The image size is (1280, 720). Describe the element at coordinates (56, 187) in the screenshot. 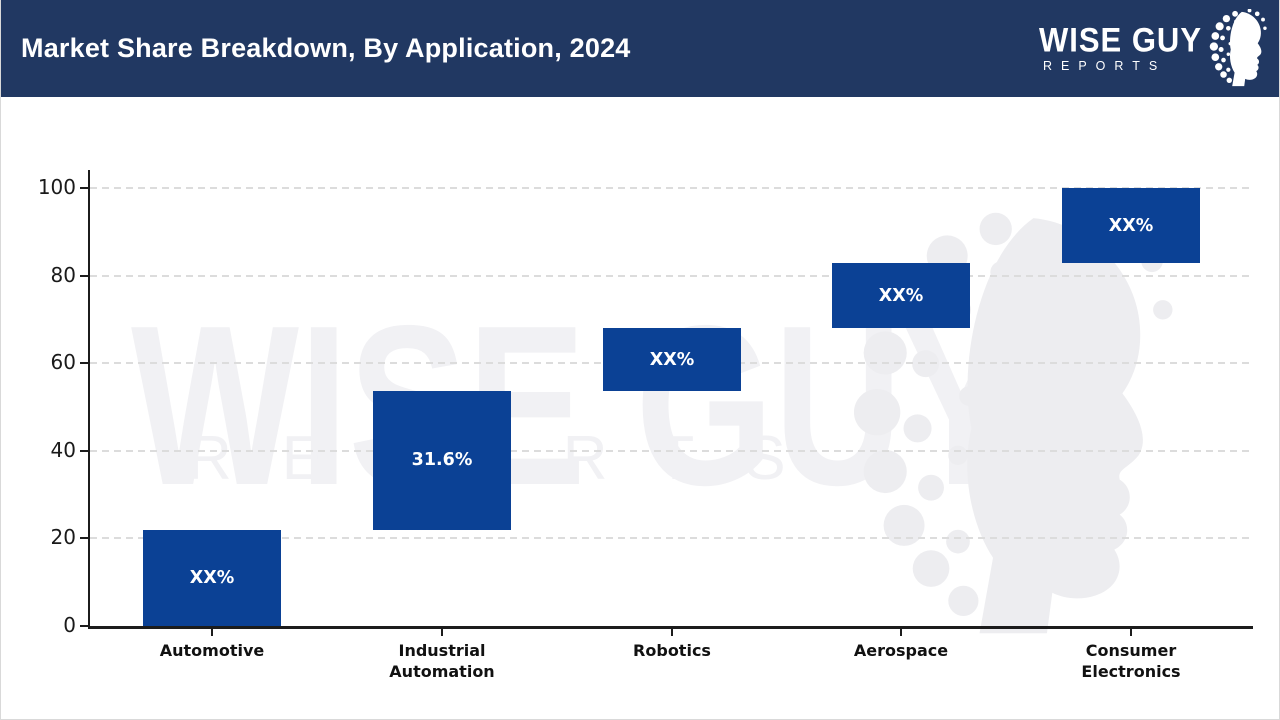

I see `y-tick-label: 100` at that location.